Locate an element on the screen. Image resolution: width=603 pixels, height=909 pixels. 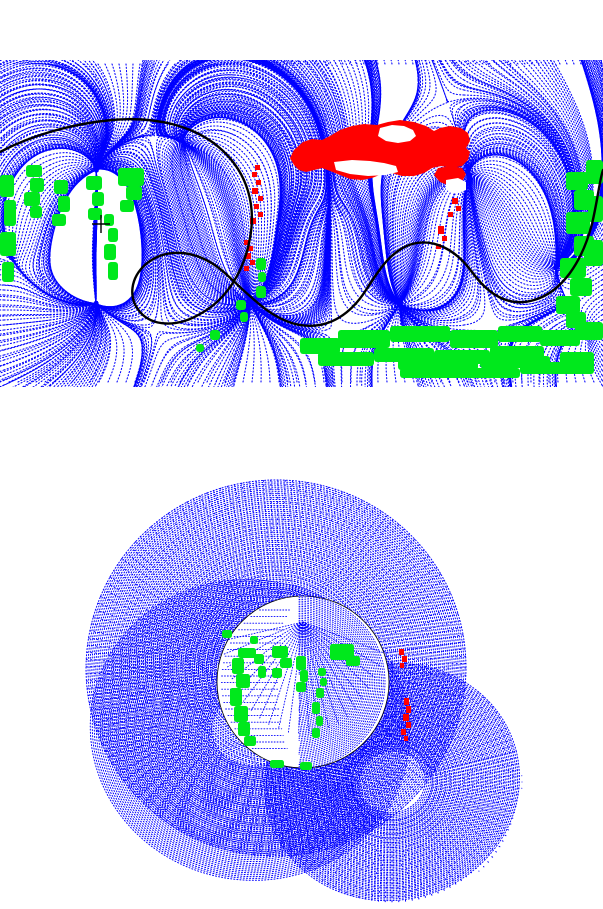
globe-inner-contours is located at coordinates (302, 682).